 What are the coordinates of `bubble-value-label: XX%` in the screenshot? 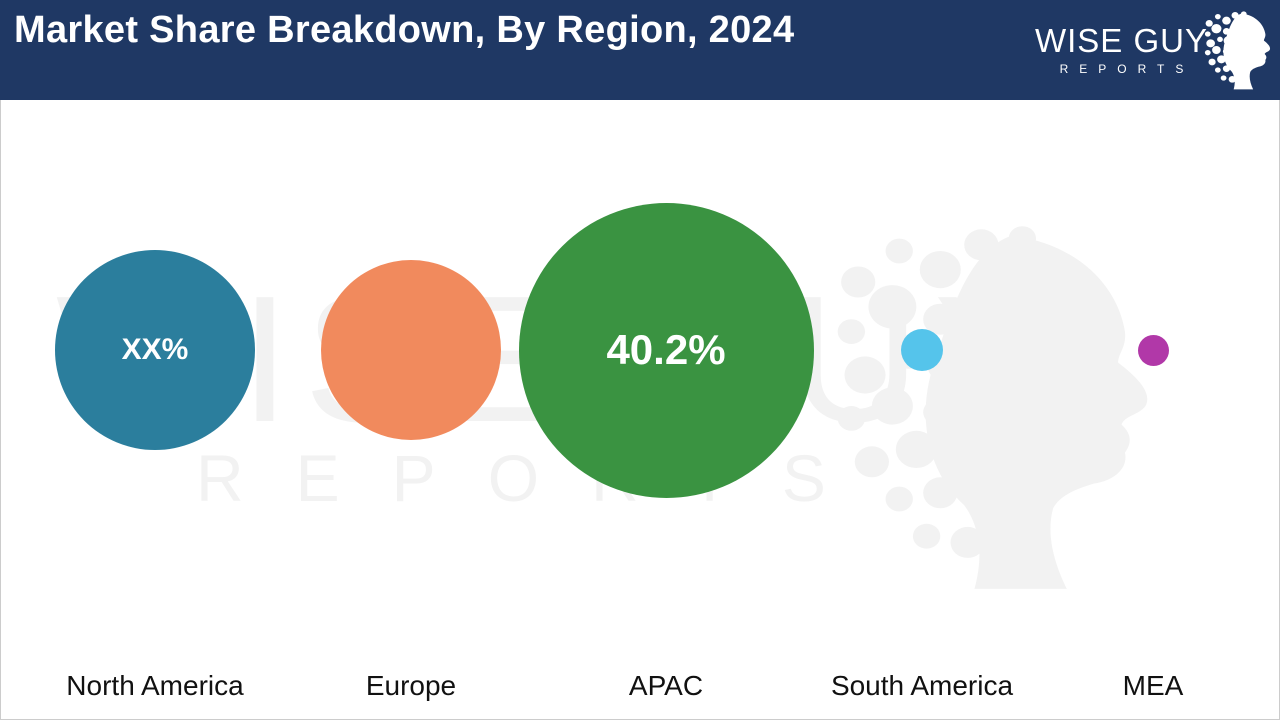 It's located at (155, 349).